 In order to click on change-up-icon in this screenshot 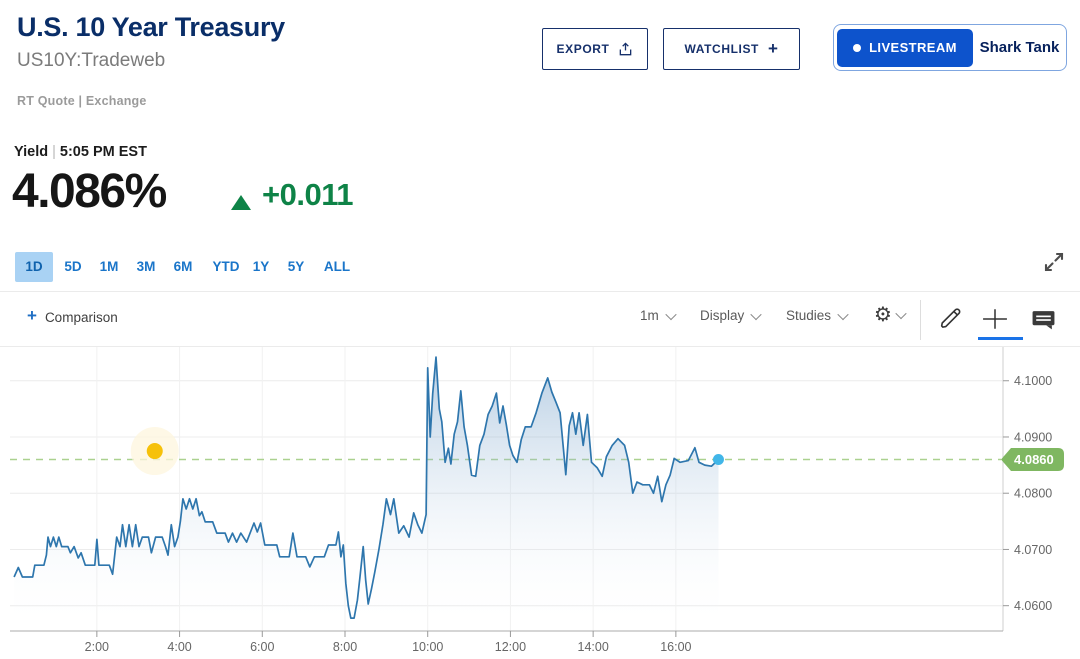, I will do `click(241, 202)`.